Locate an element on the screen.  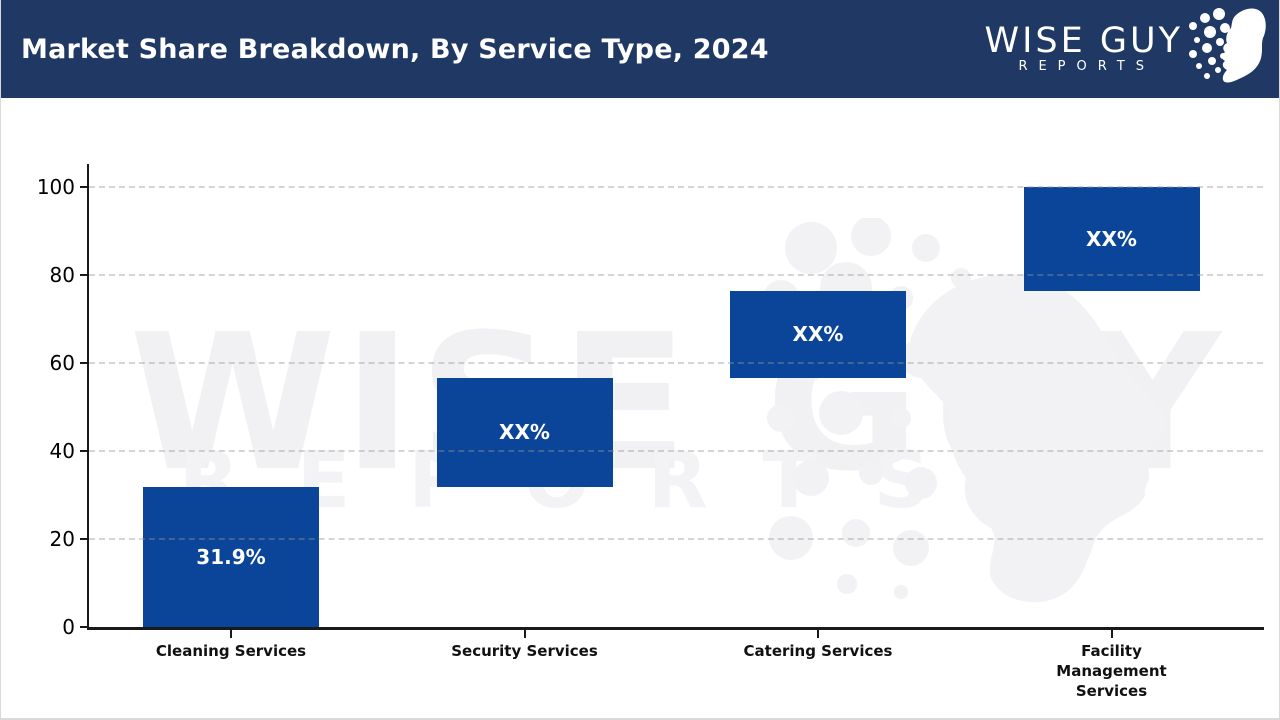
bar-cleaning-services: 31.9% is located at coordinates (231, 556).